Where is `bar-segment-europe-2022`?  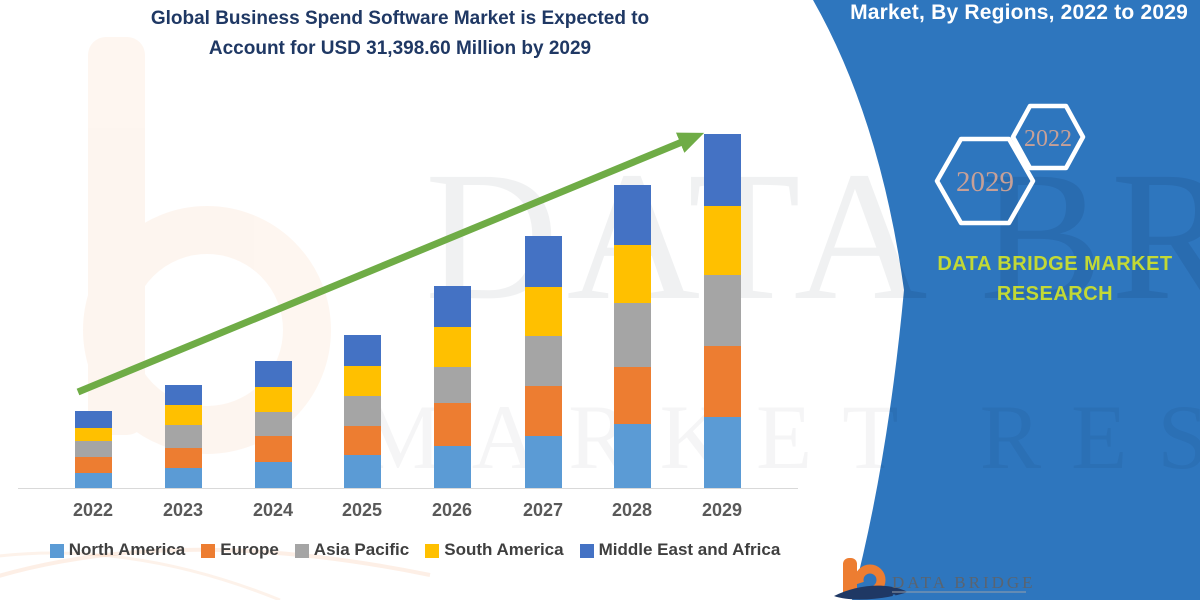 bar-segment-europe-2022 is located at coordinates (93, 465).